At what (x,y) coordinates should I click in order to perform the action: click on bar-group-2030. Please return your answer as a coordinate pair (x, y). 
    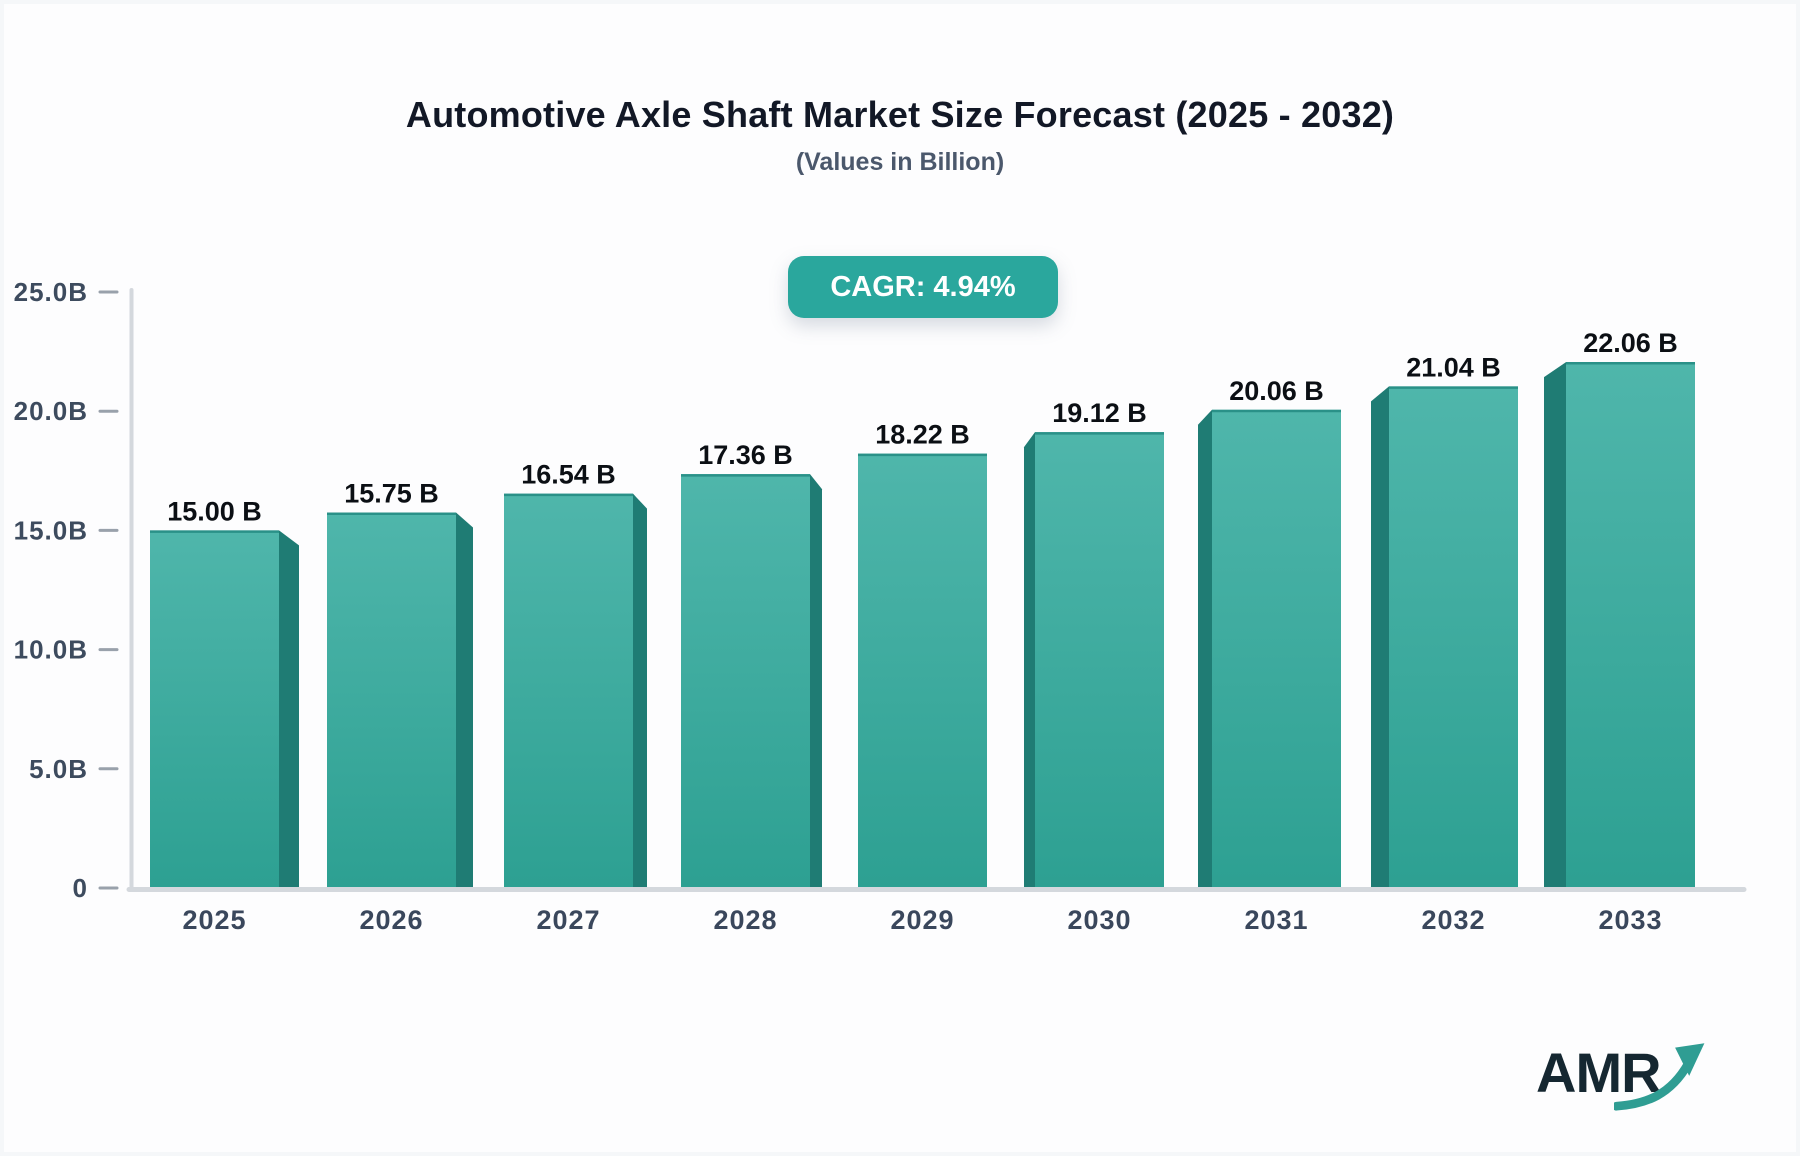
    Looking at the image, I should click on (1094, 661).